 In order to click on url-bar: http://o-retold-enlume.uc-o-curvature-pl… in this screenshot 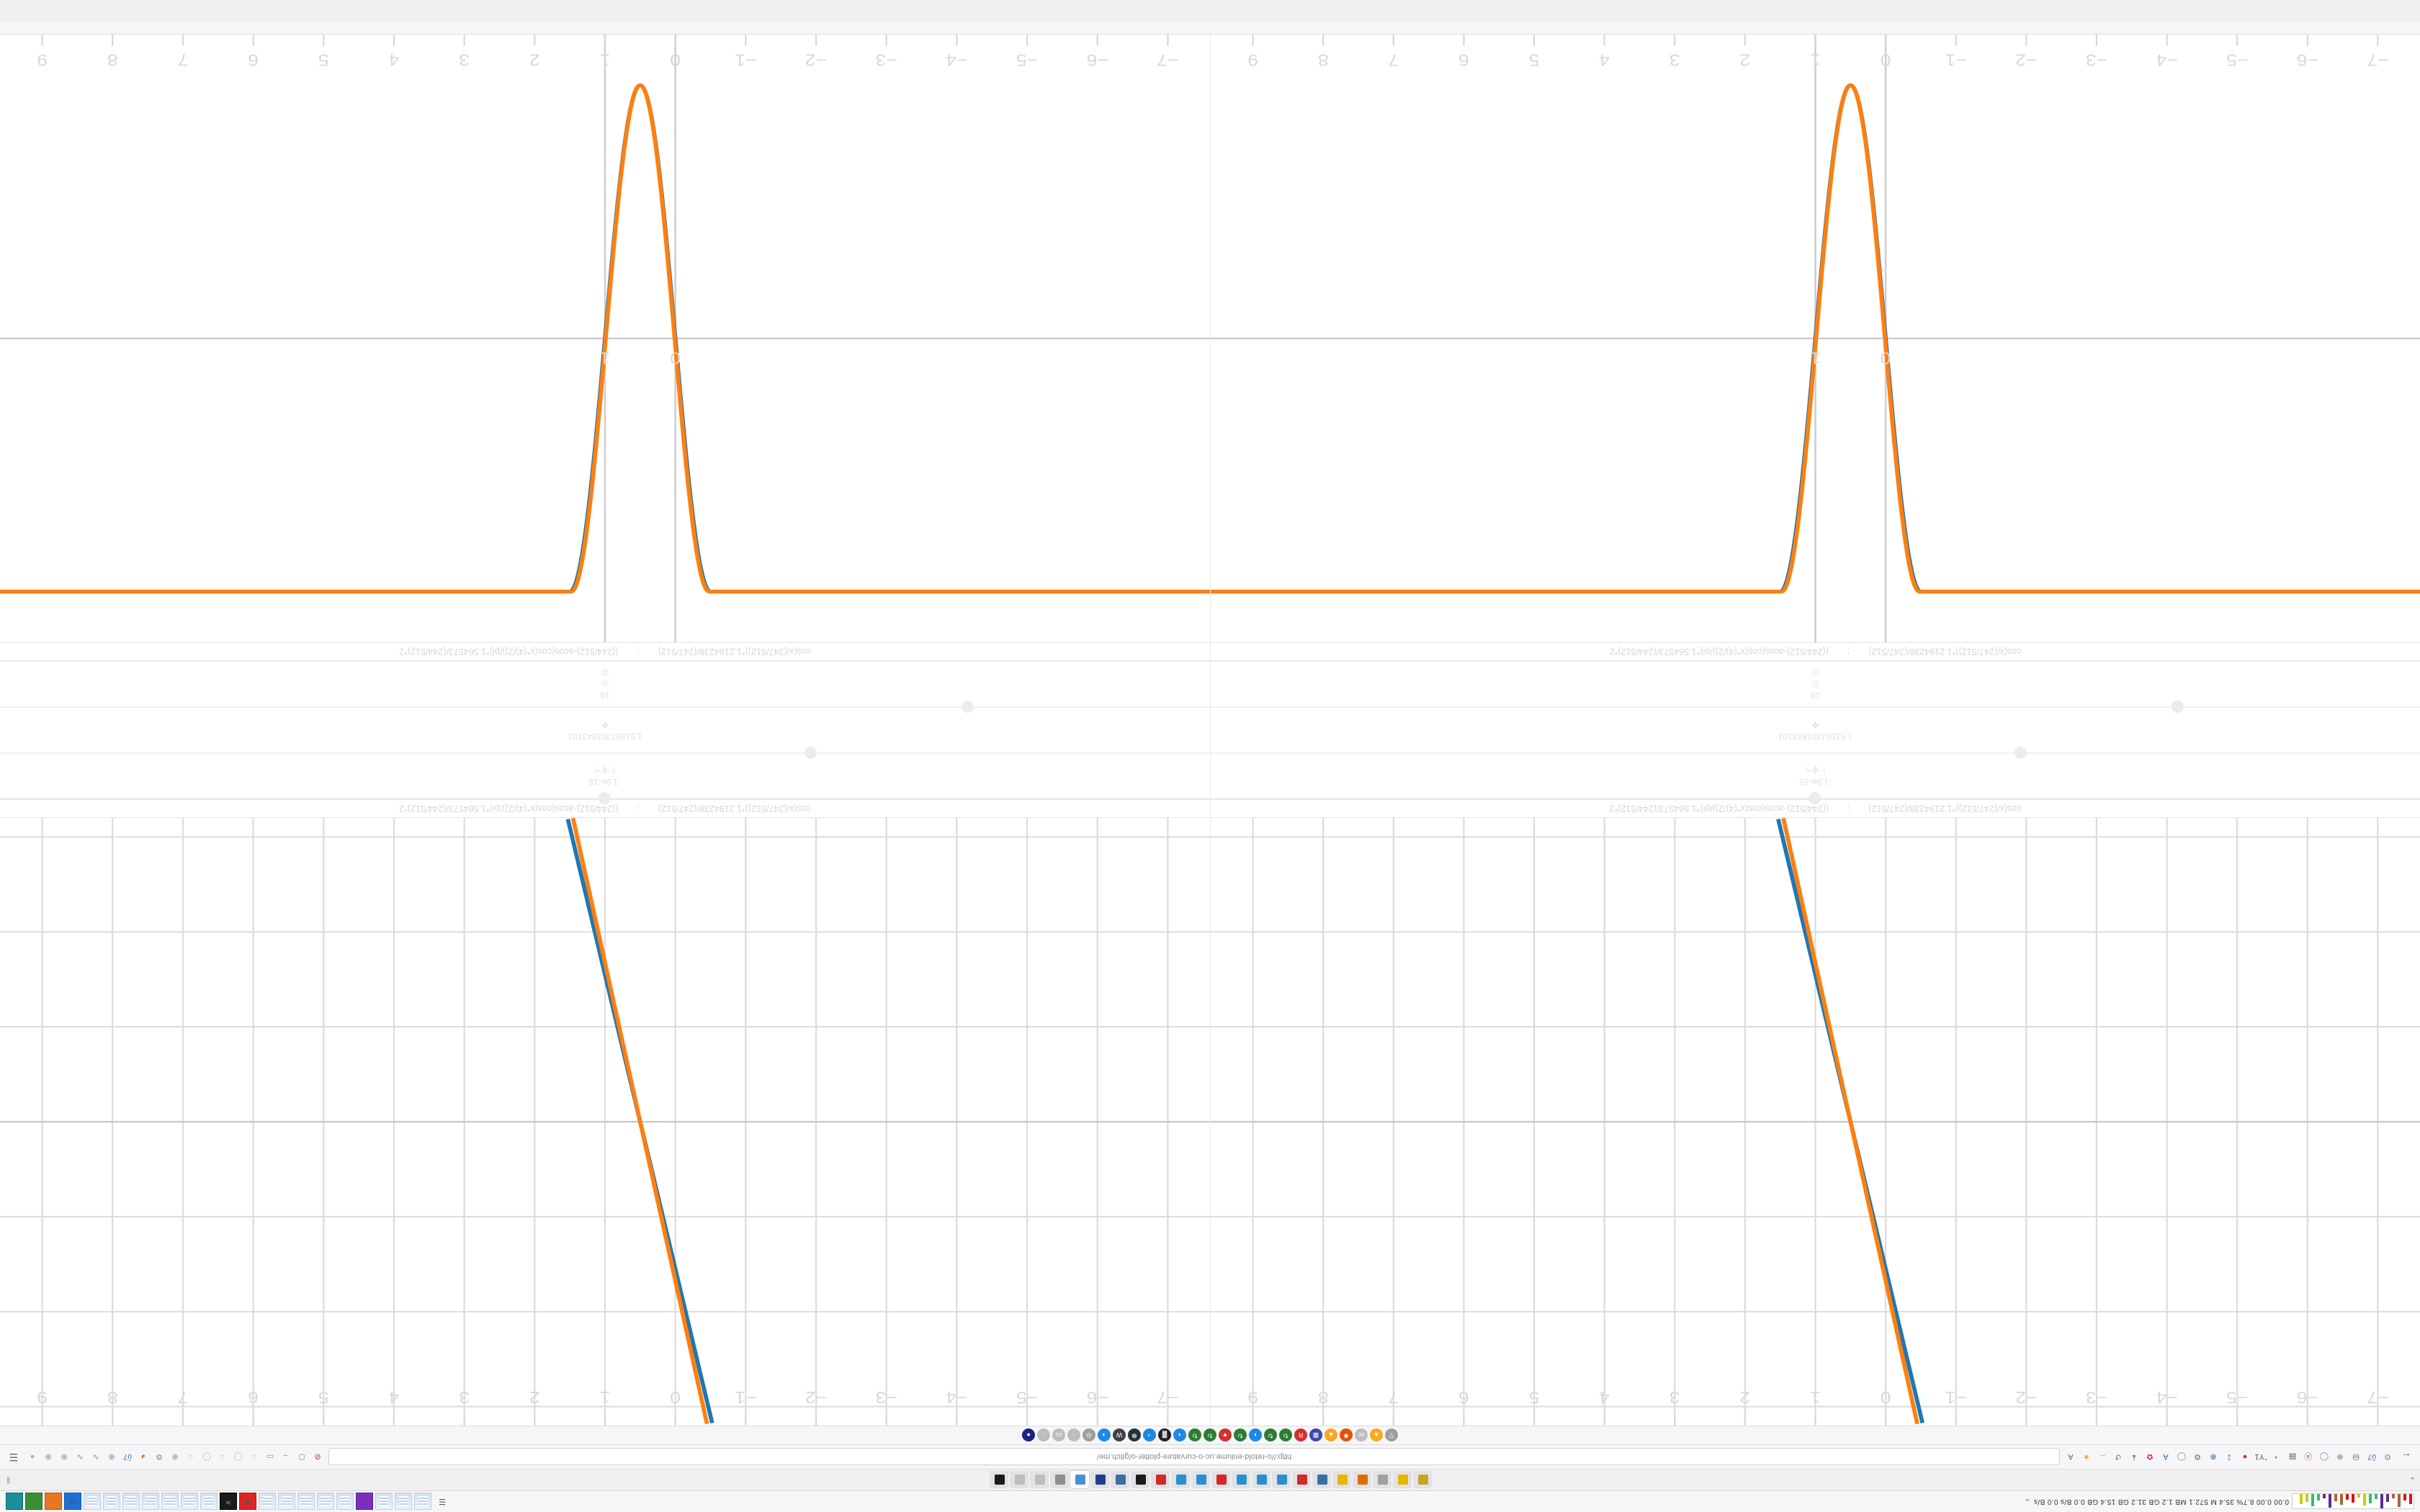, I will do `click(1194, 1457)`.